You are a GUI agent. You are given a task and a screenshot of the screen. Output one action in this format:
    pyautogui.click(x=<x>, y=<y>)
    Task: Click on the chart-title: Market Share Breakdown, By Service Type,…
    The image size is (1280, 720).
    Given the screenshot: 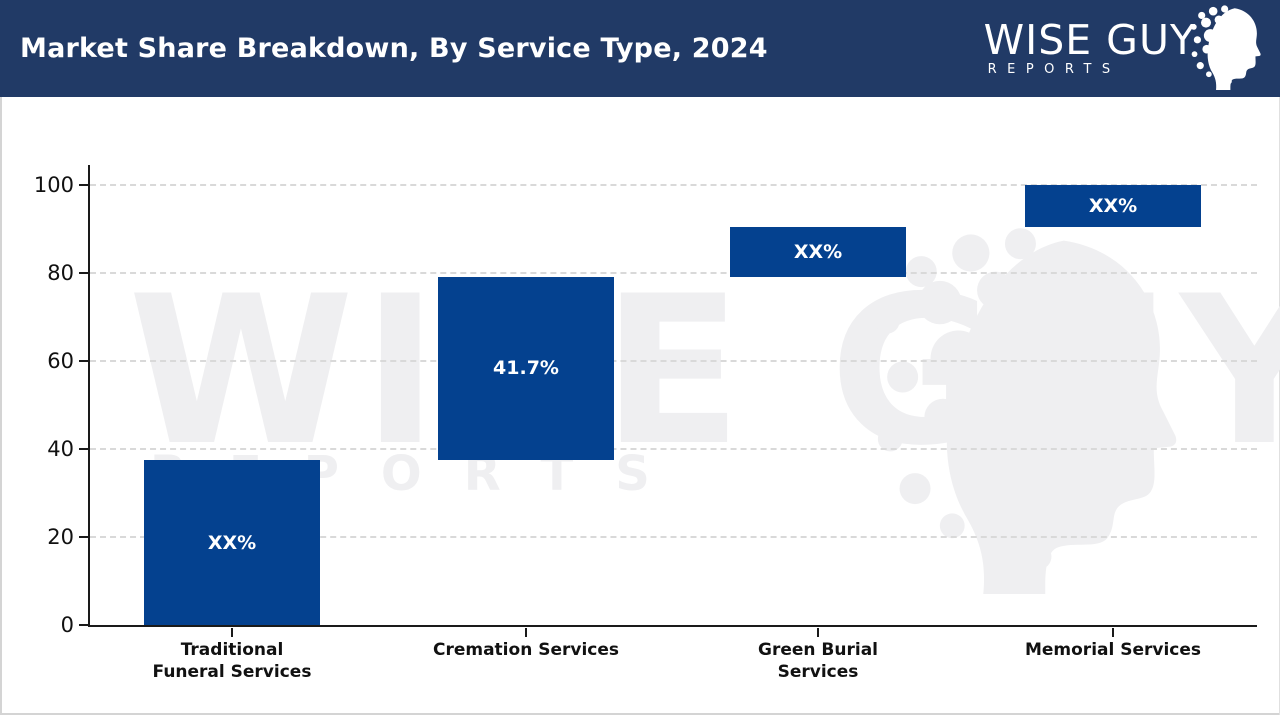 What is the action you would take?
    pyautogui.click(x=394, y=48)
    